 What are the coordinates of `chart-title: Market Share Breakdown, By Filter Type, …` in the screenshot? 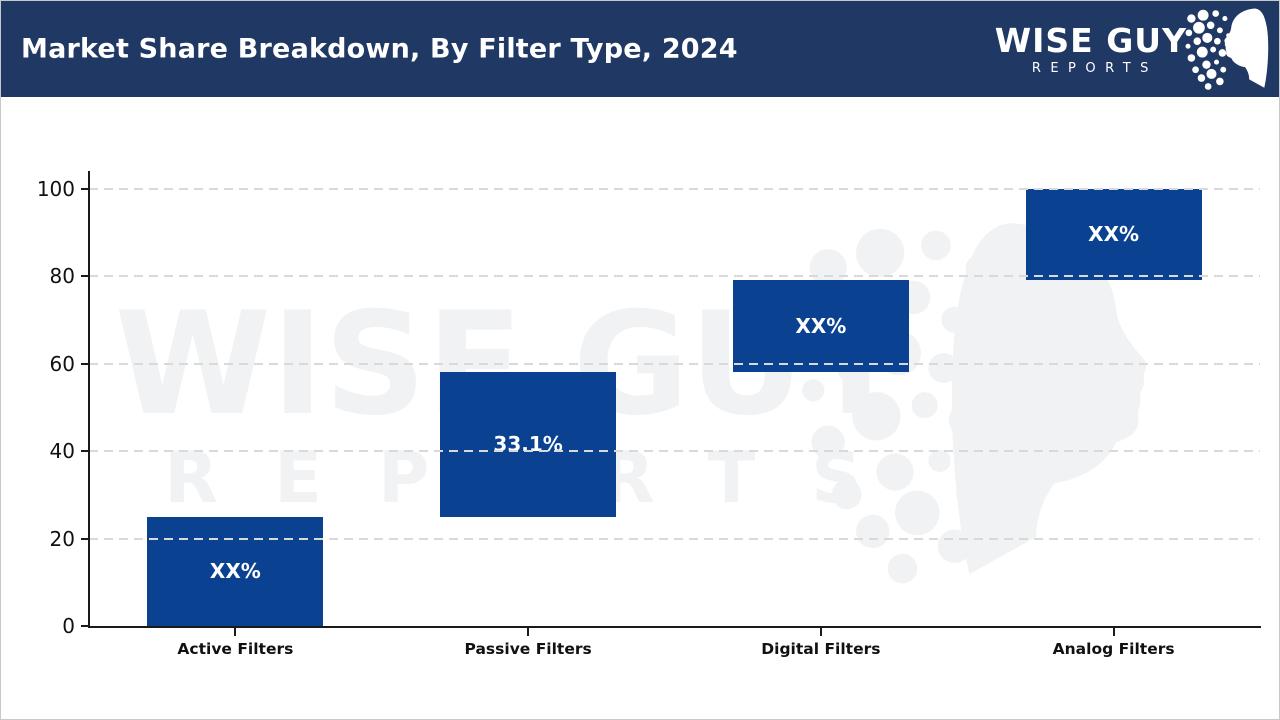 It's located at (379, 49).